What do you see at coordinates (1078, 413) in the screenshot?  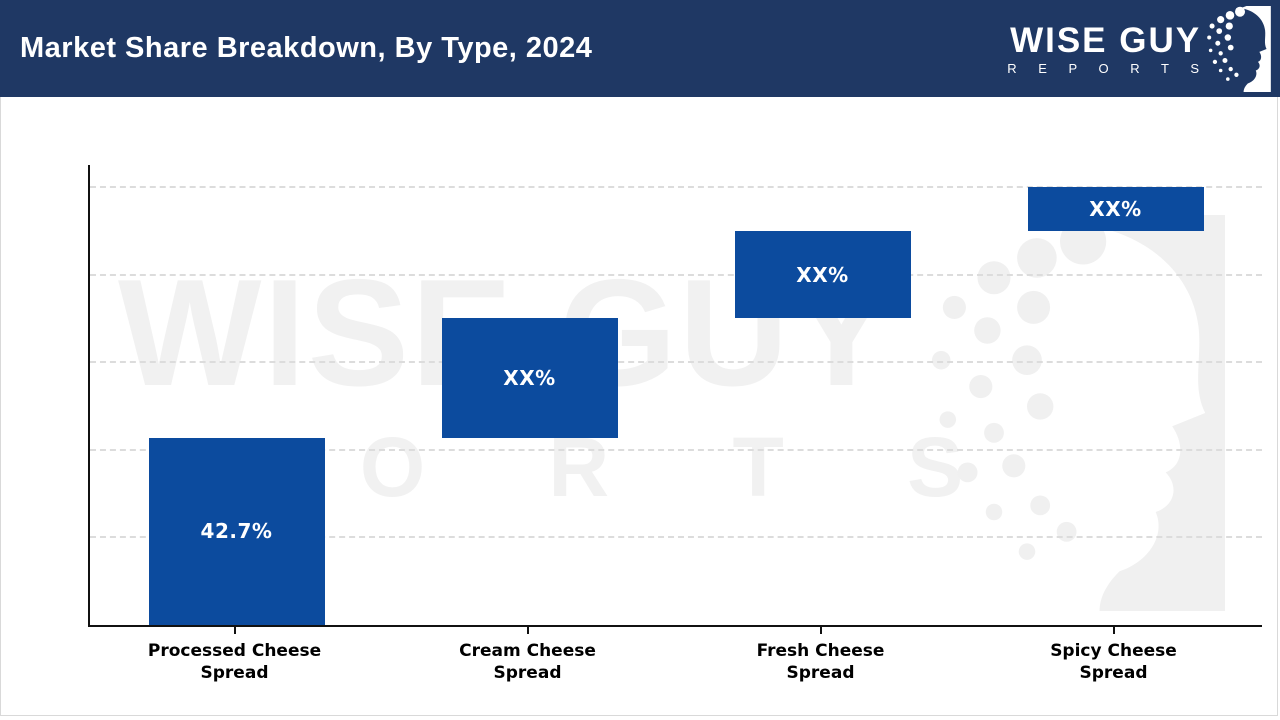 I see `watermark-face-icon` at bounding box center [1078, 413].